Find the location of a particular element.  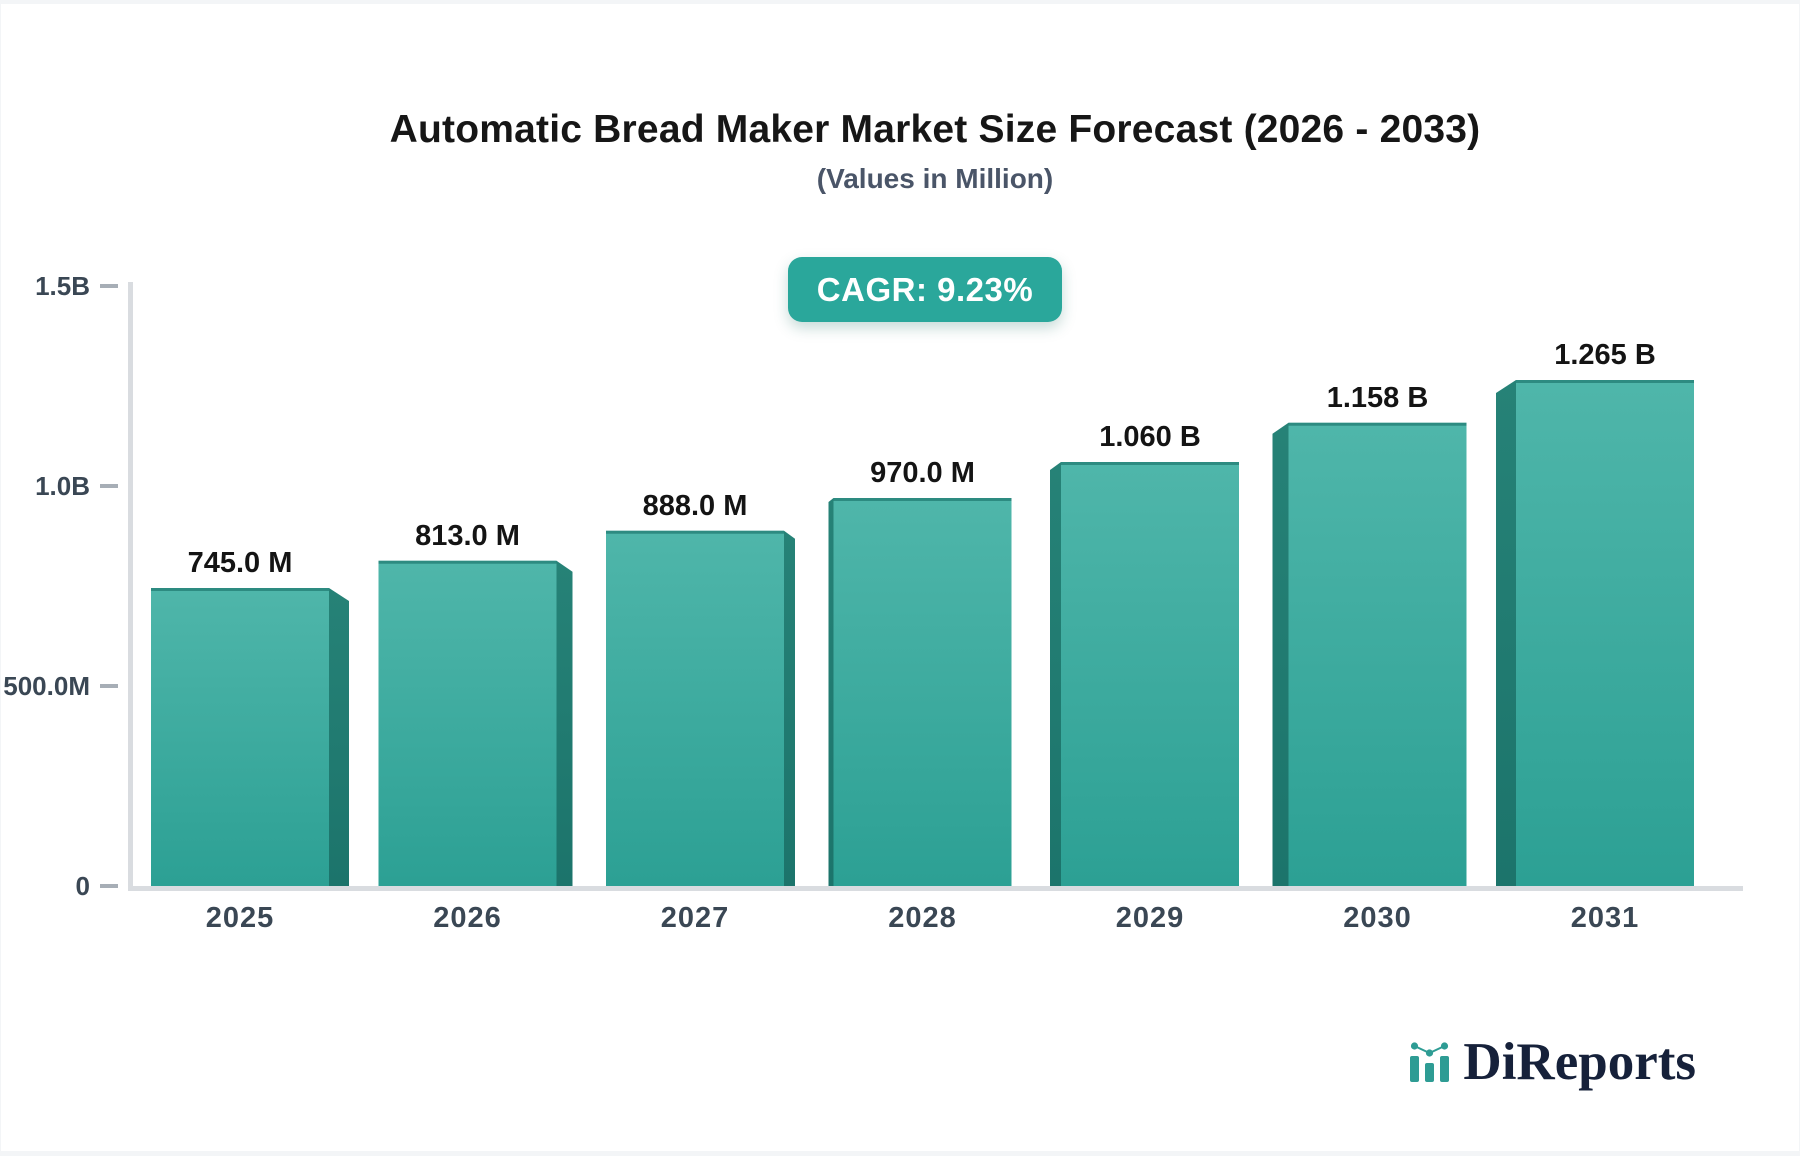

bar-2030 is located at coordinates (1369, 654).